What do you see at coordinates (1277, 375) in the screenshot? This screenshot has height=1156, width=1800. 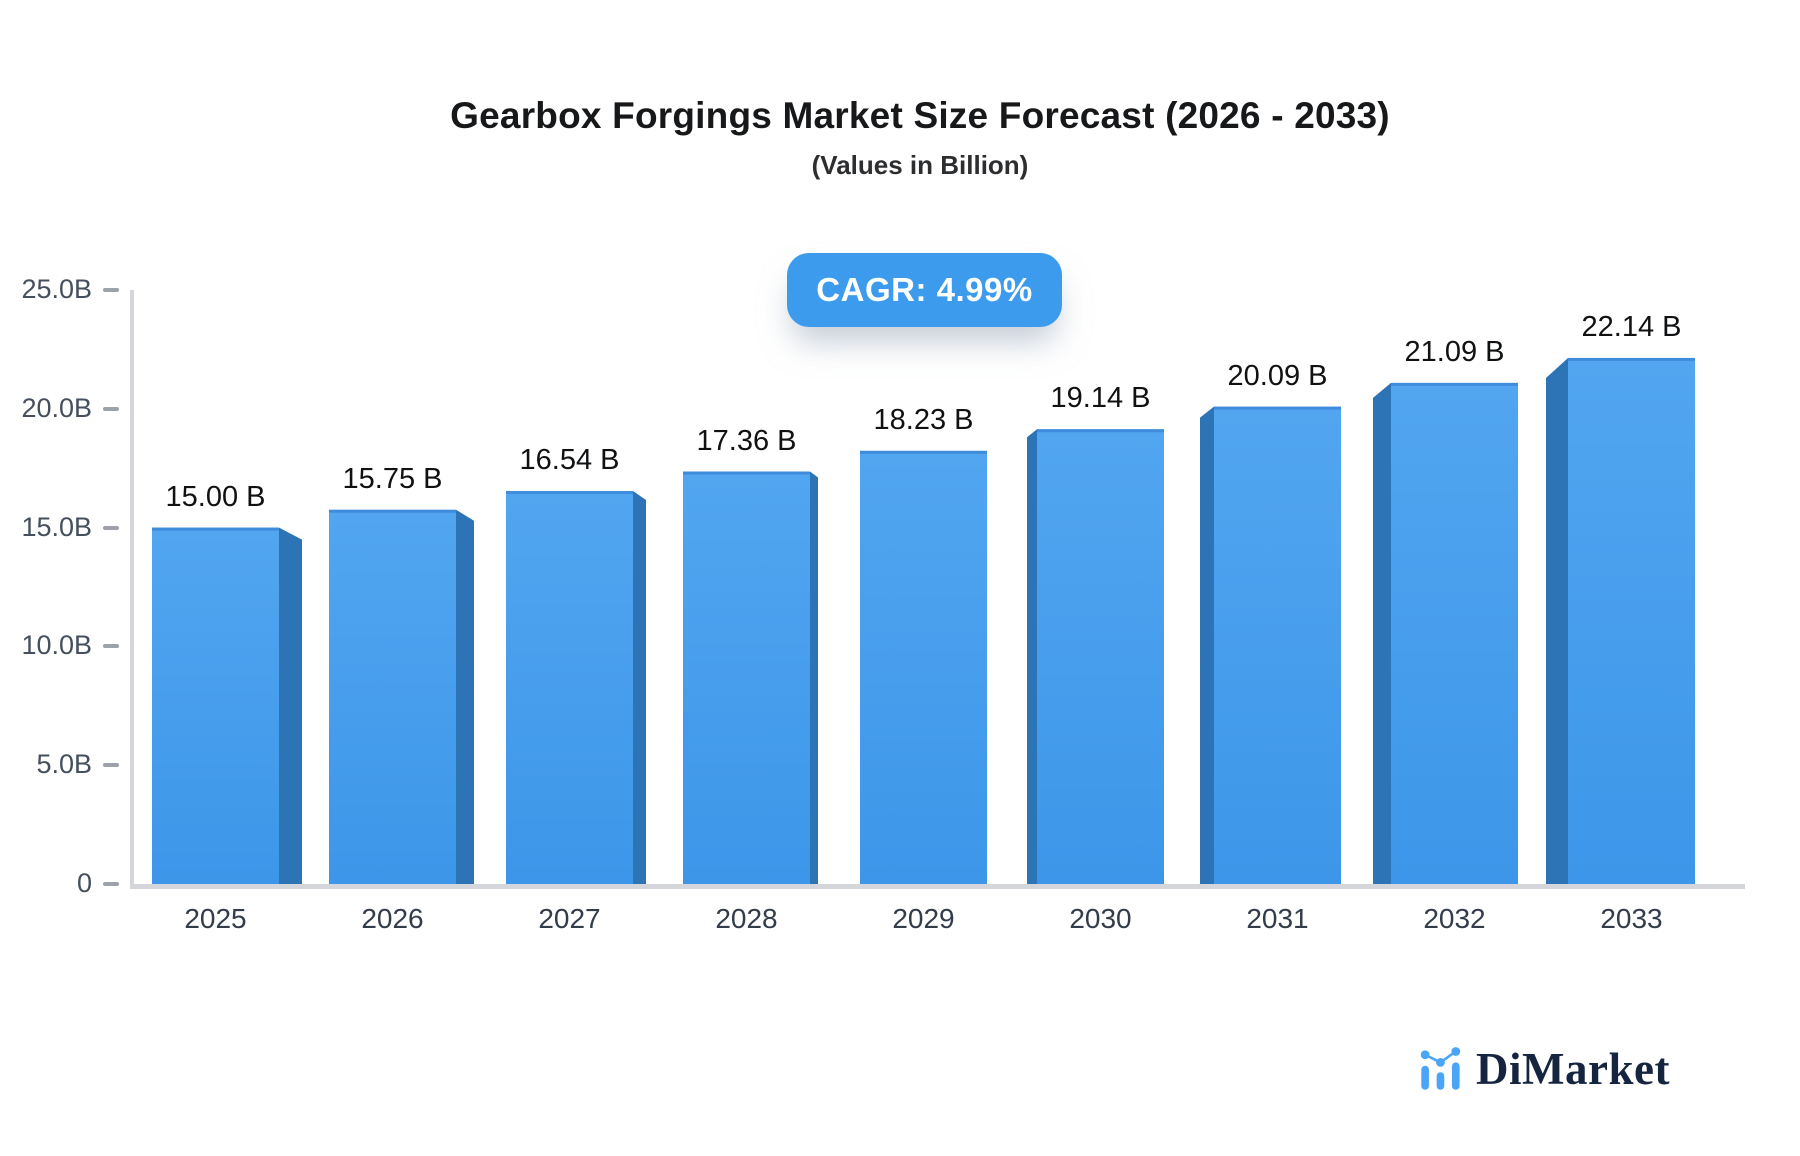 I see `bar-value-label: 20.09 B` at bounding box center [1277, 375].